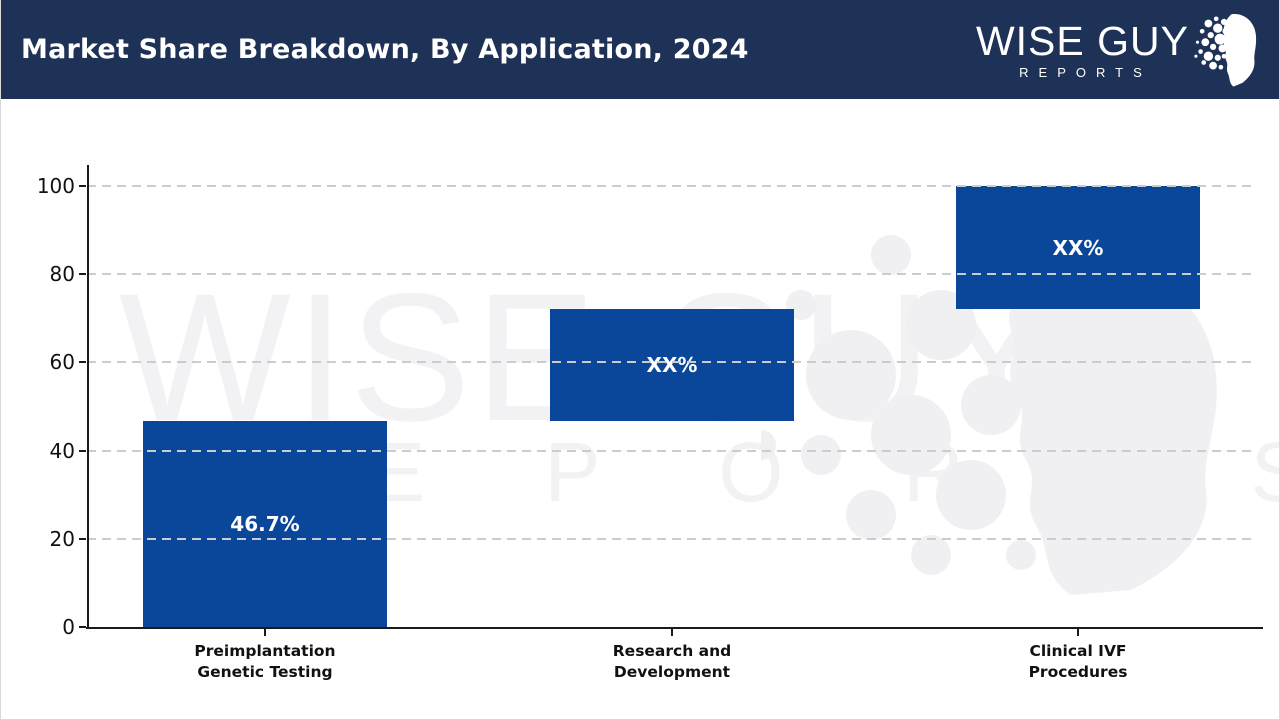  Describe the element at coordinates (62, 450) in the screenshot. I see `y-axis-tick-label: 40` at that location.